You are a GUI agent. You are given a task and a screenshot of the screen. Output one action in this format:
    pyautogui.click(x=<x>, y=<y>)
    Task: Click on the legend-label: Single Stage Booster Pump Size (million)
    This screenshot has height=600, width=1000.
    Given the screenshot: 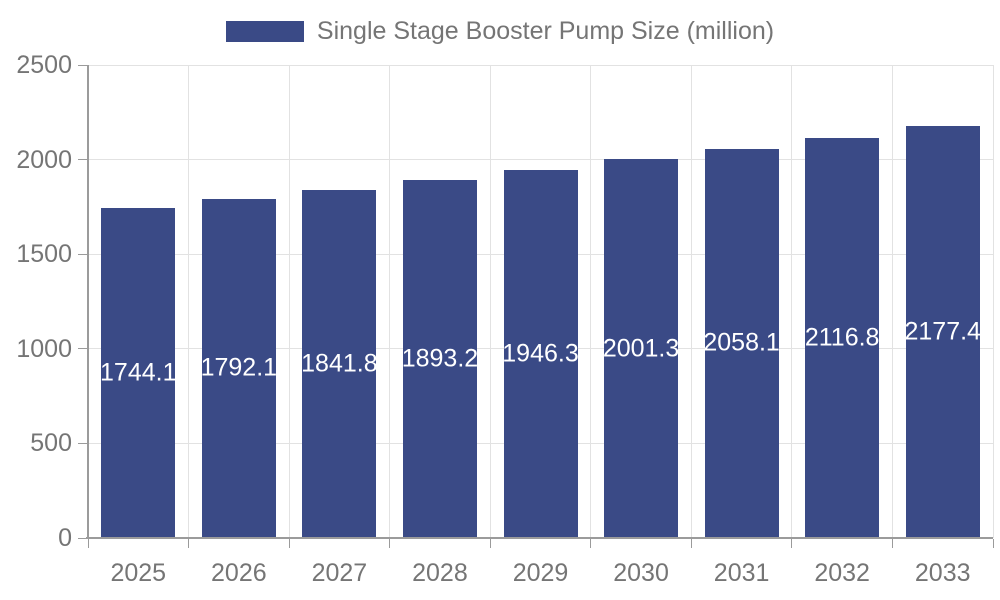 What is the action you would take?
    pyautogui.click(x=545, y=31)
    